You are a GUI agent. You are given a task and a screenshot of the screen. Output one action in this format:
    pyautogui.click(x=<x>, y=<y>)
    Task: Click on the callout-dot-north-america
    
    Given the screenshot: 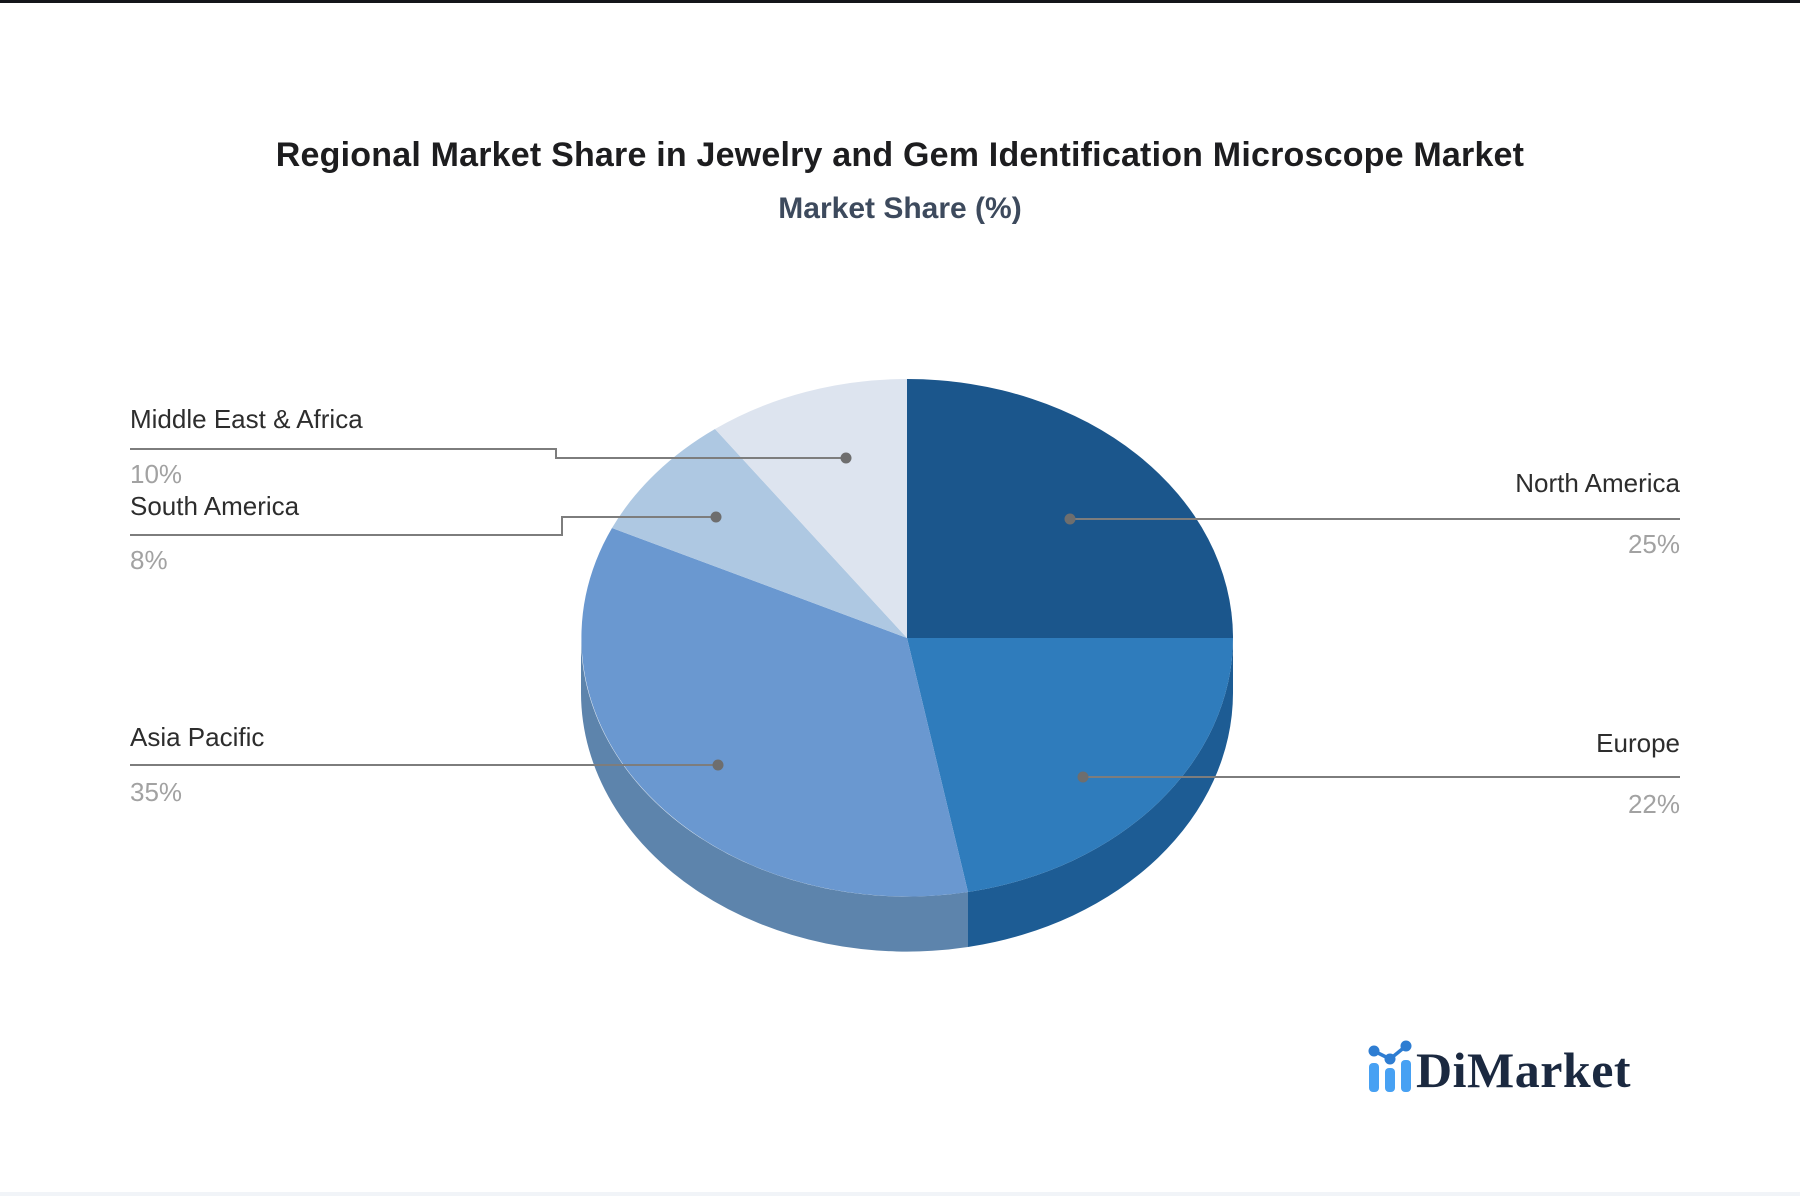 What is the action you would take?
    pyautogui.click(x=1070, y=519)
    